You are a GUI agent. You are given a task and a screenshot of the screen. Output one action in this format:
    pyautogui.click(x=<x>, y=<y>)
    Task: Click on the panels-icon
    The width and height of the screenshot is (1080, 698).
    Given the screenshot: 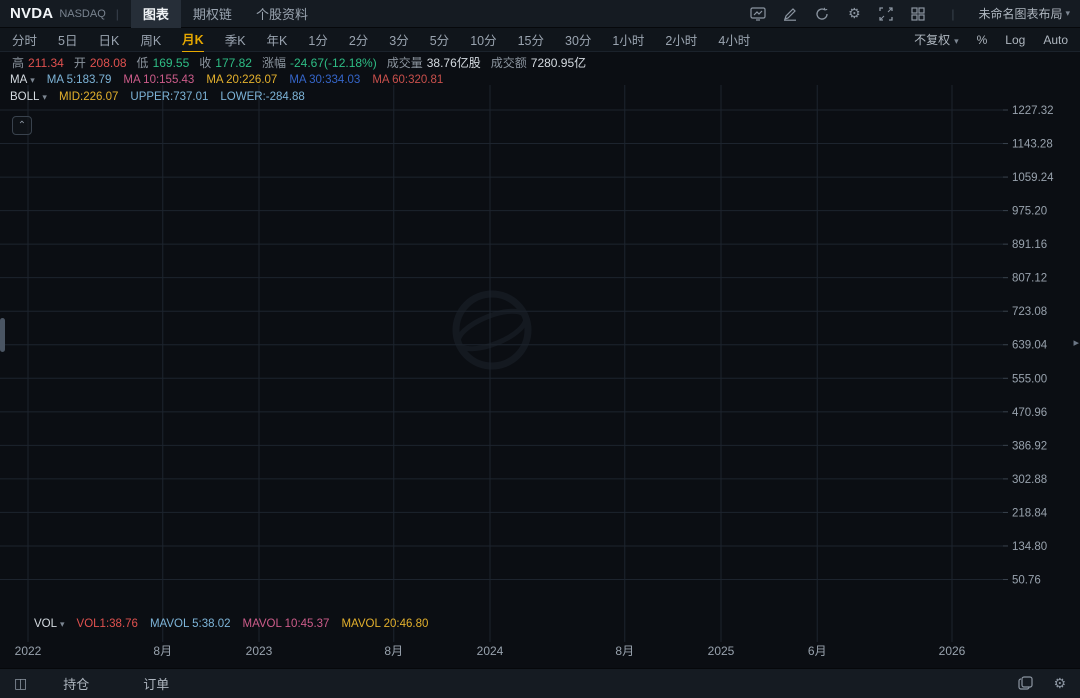 What is the action you would take?
    pyautogui.click(x=1026, y=683)
    